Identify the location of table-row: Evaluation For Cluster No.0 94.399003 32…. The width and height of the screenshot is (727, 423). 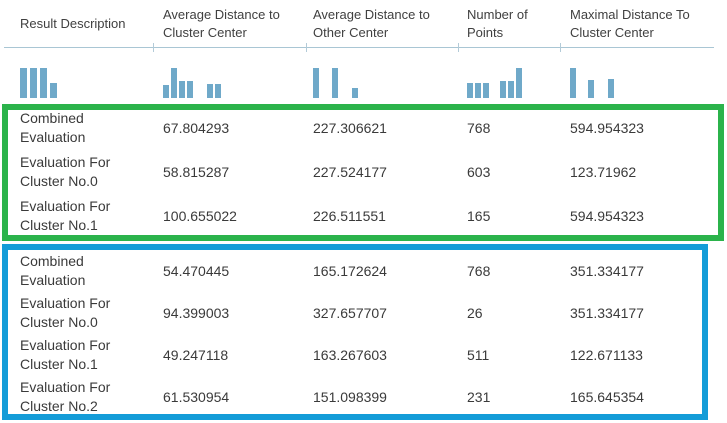
(363, 313).